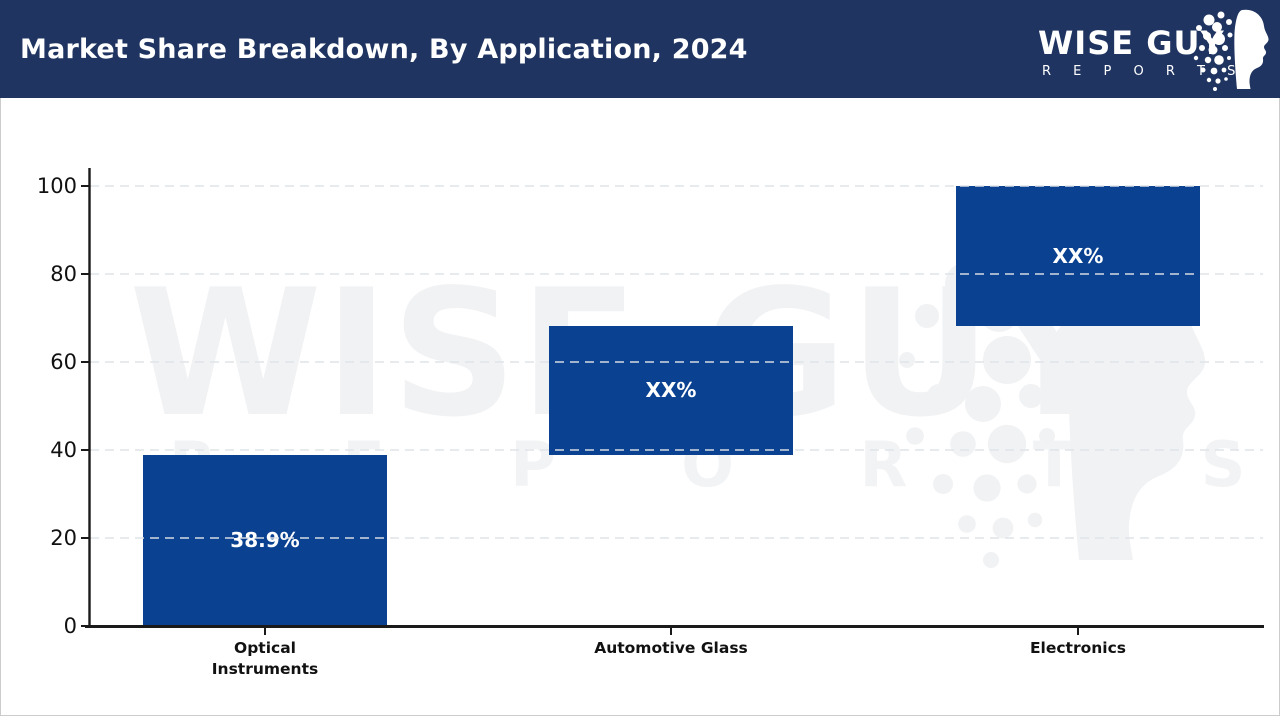  I want to click on y-tick-label: 20, so click(63, 538).